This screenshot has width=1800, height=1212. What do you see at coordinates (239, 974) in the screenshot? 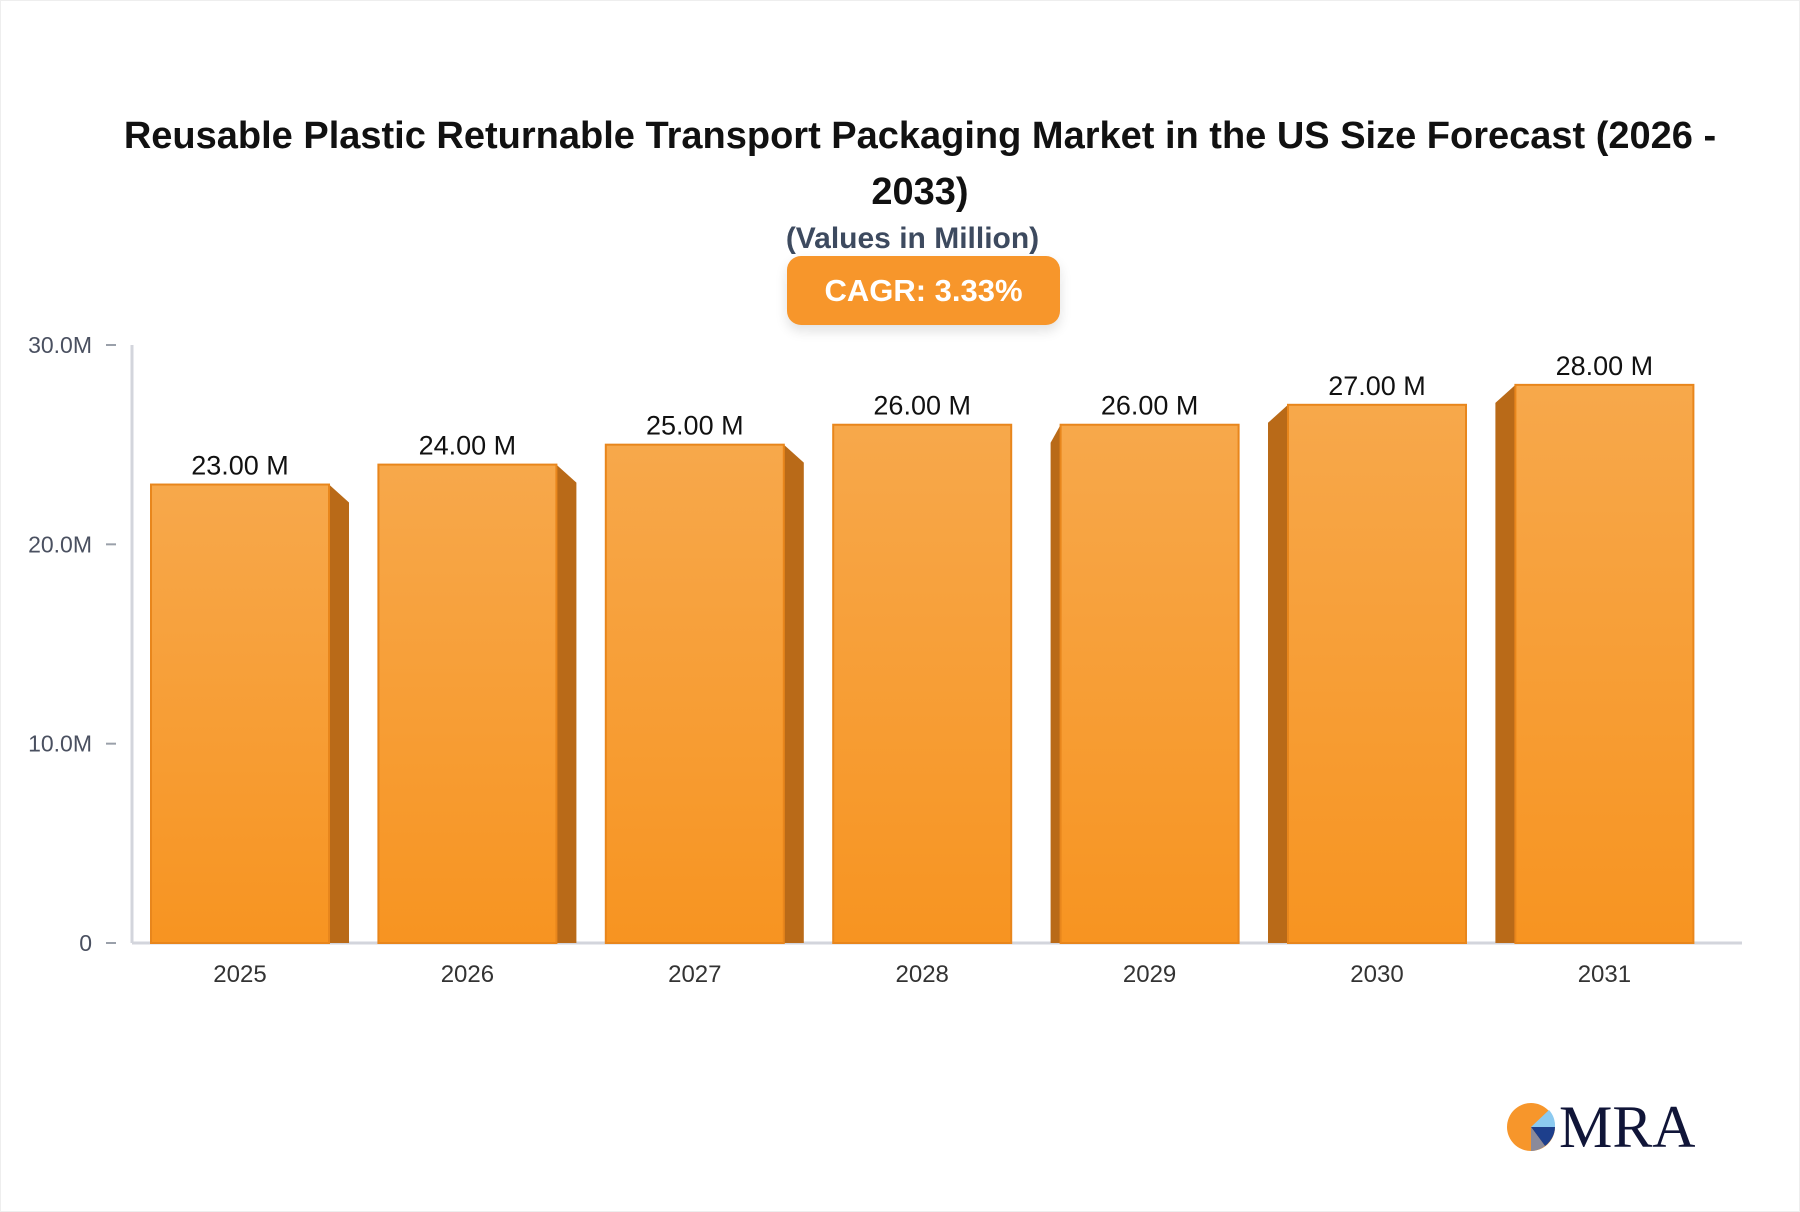
I see `x-tick-label: 2025` at bounding box center [239, 974].